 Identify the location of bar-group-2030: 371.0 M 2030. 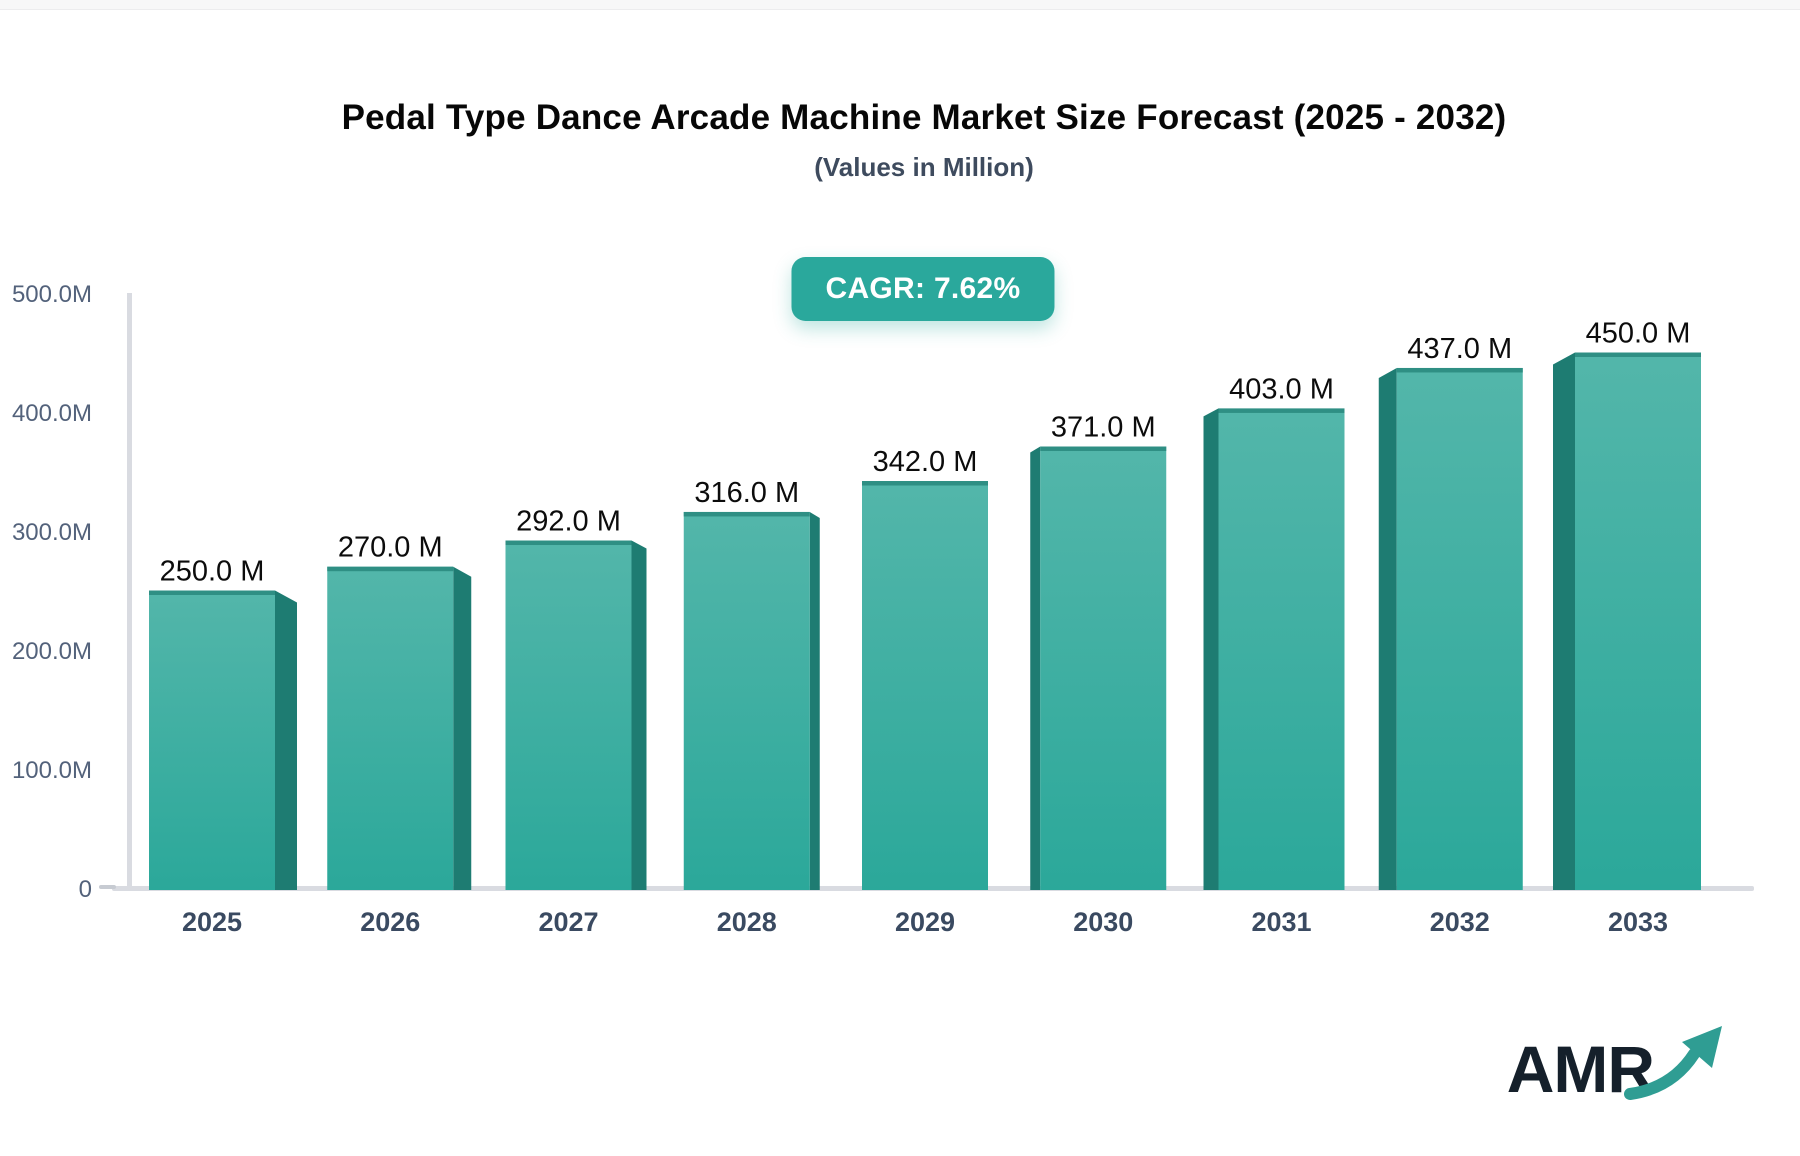
(1098, 674).